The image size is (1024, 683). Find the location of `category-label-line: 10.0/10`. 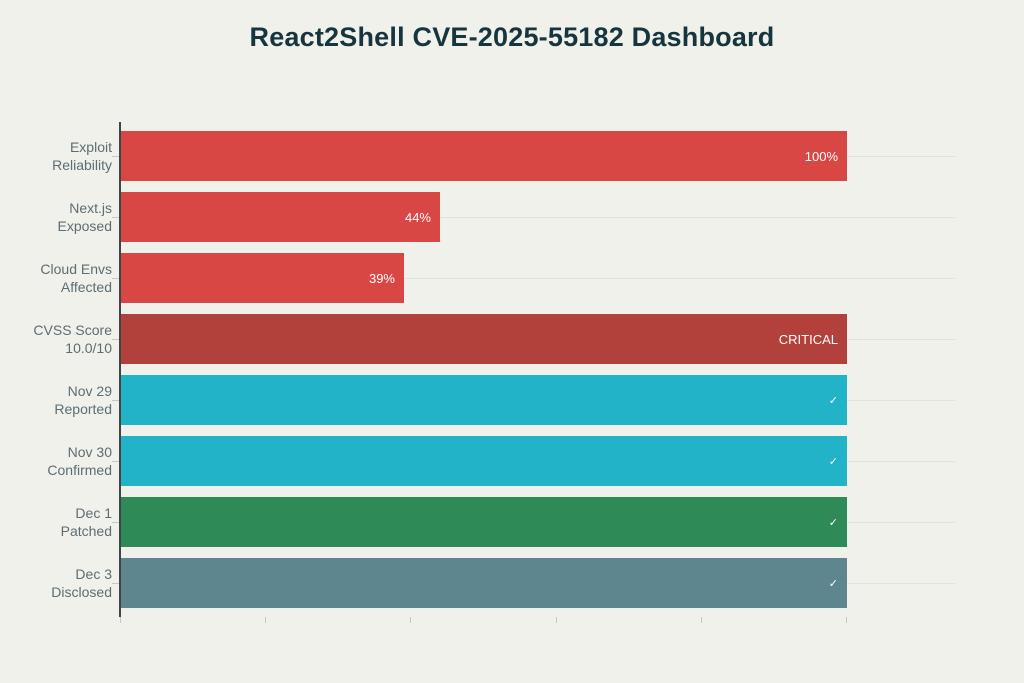

category-label-line: 10.0/10 is located at coordinates (88, 348).